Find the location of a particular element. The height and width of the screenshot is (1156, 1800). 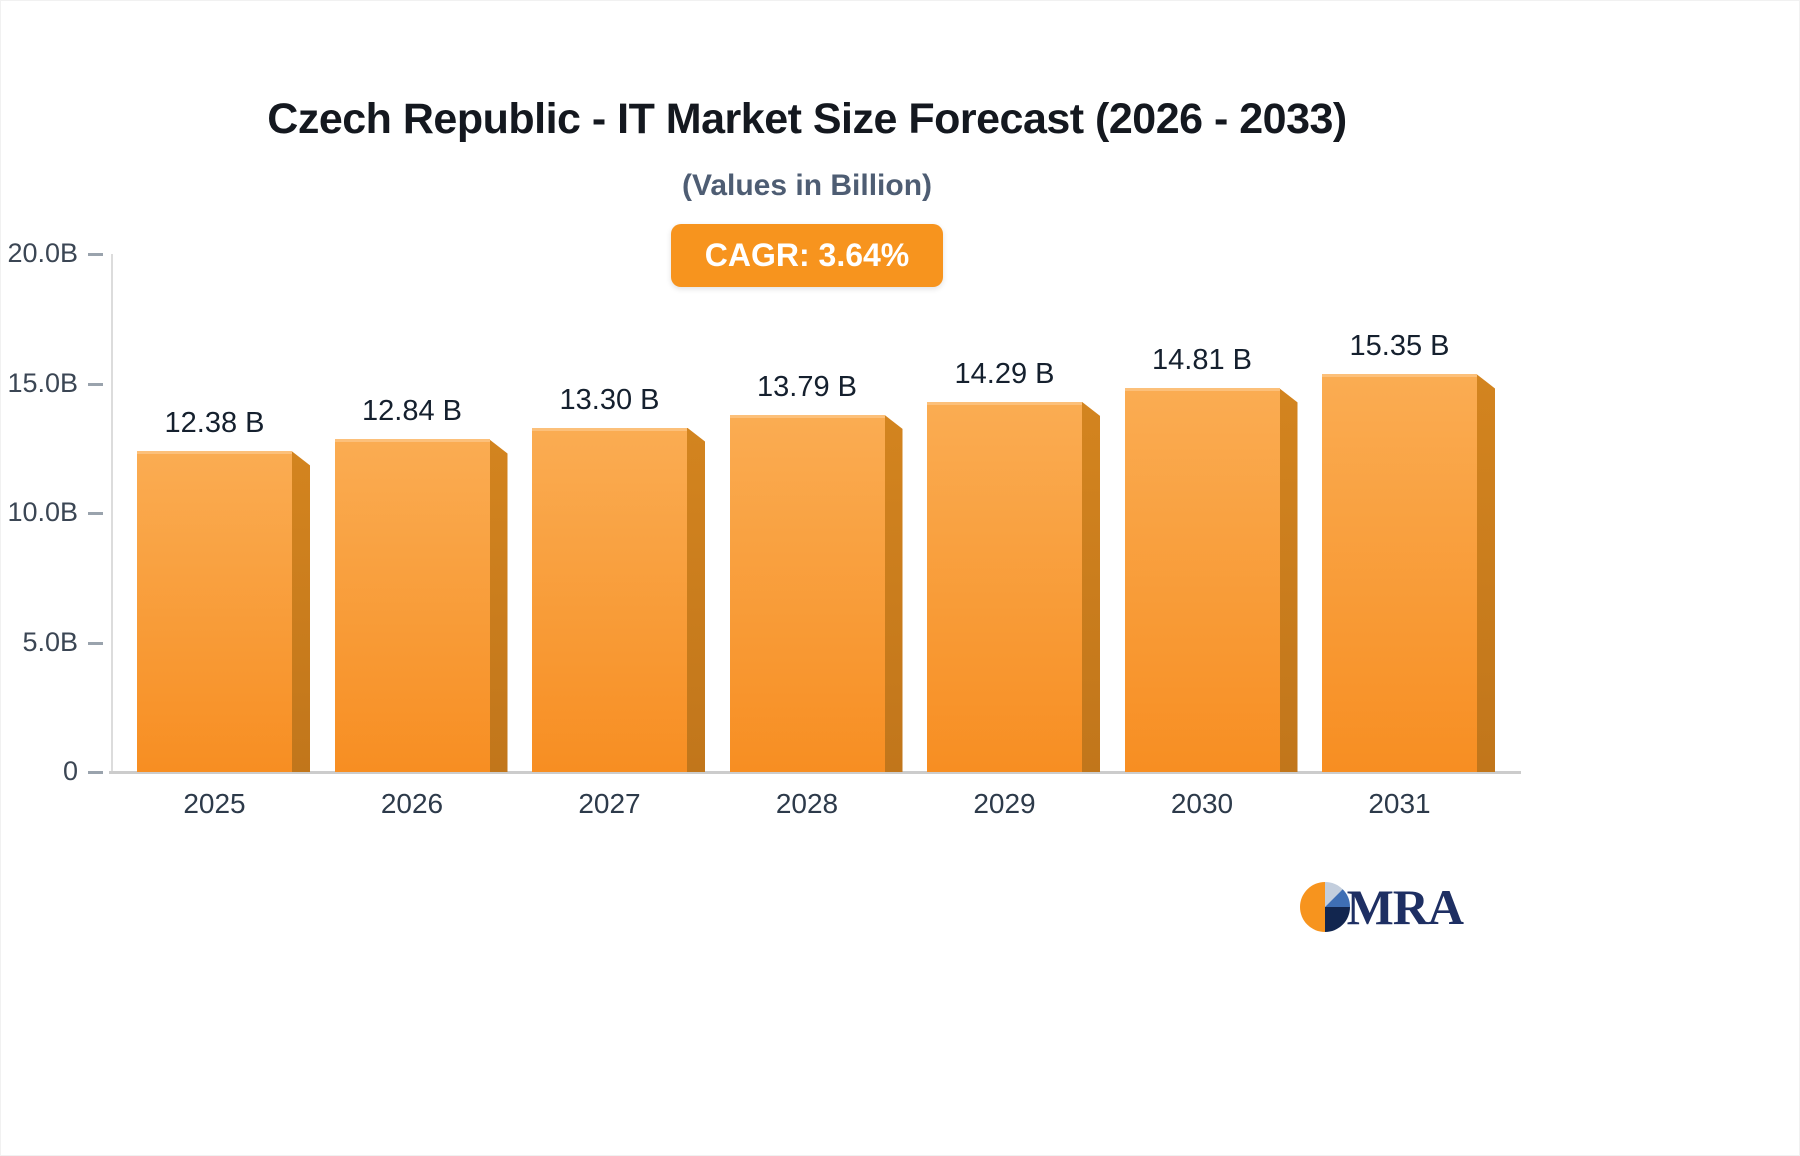

mra-logo: MRA is located at coordinates (1381, 907).